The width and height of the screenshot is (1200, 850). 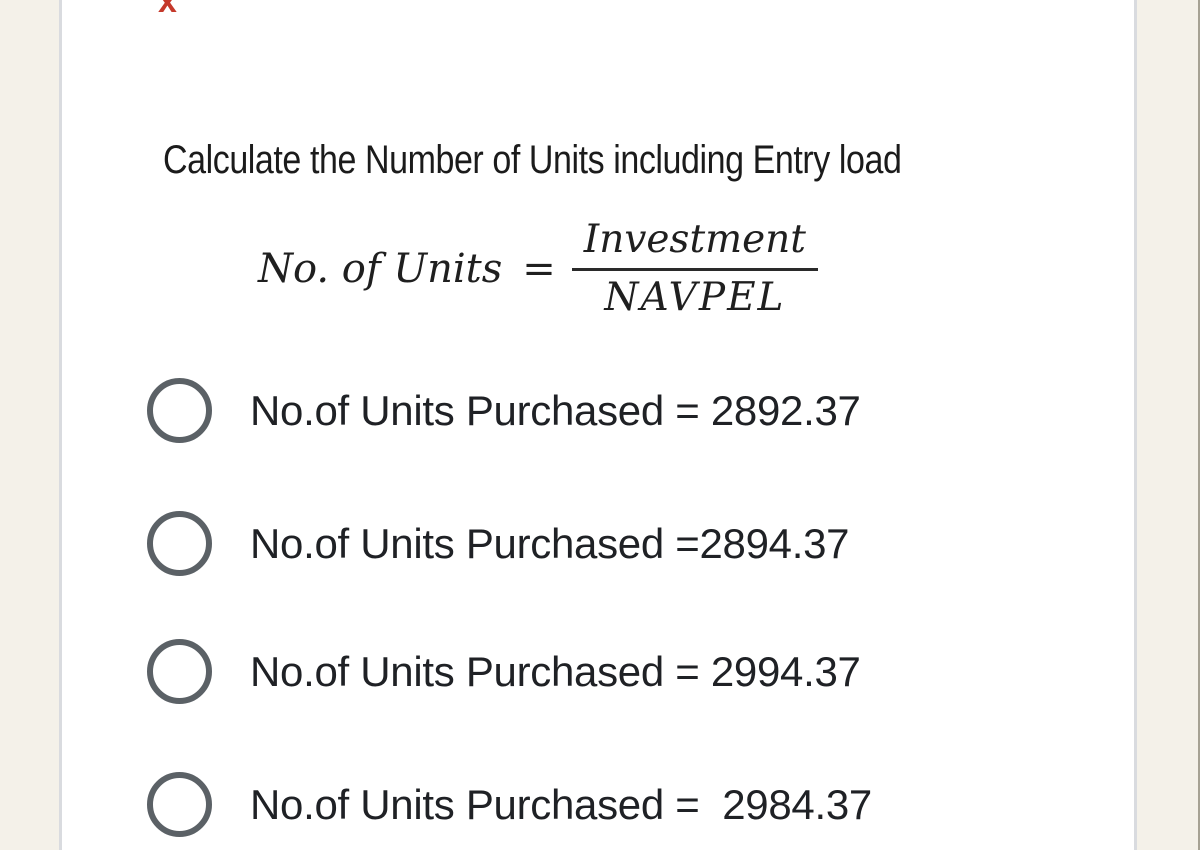 I want to click on answer-option-1: No.of Units Purchased = 2892.37, so click(x=504, y=410).